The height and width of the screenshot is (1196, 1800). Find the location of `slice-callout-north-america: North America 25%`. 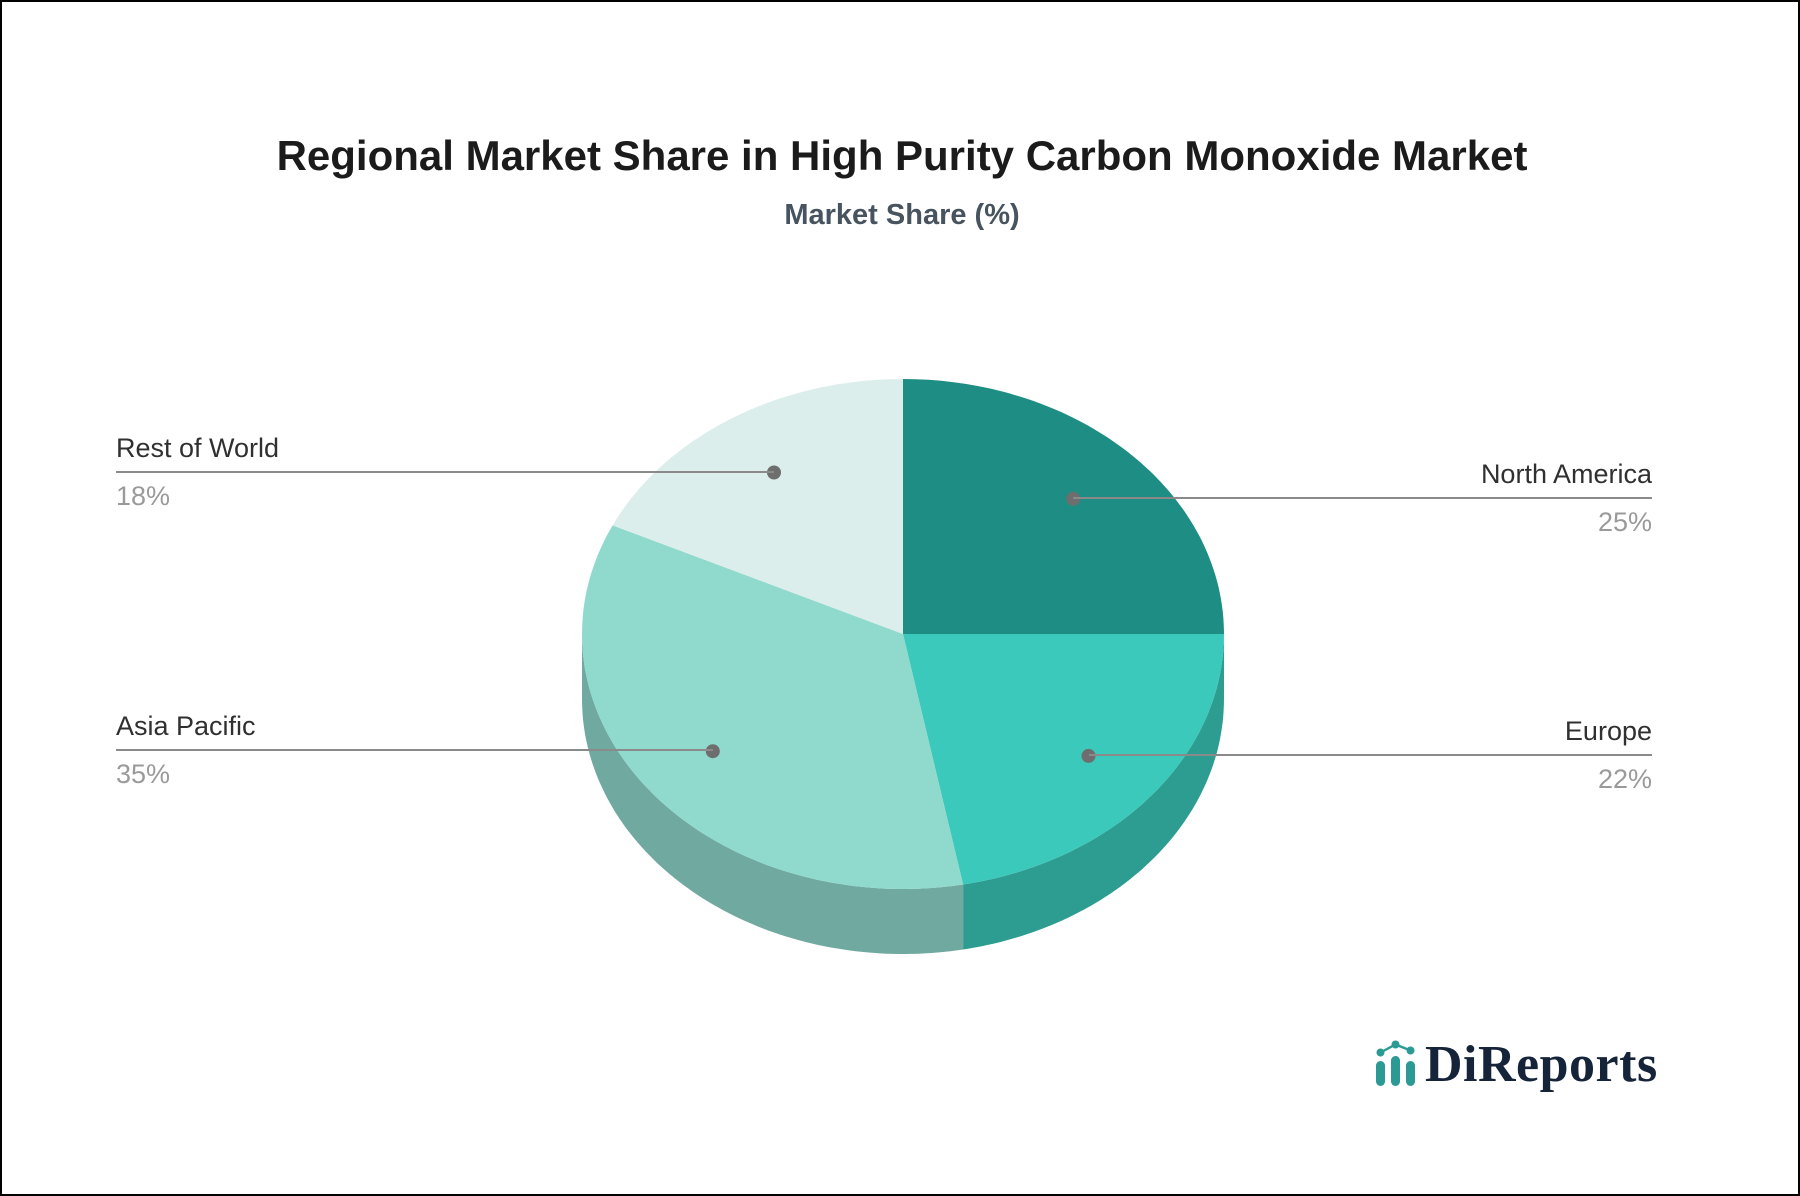

slice-callout-north-america: North America 25% is located at coordinates (1362, 498).